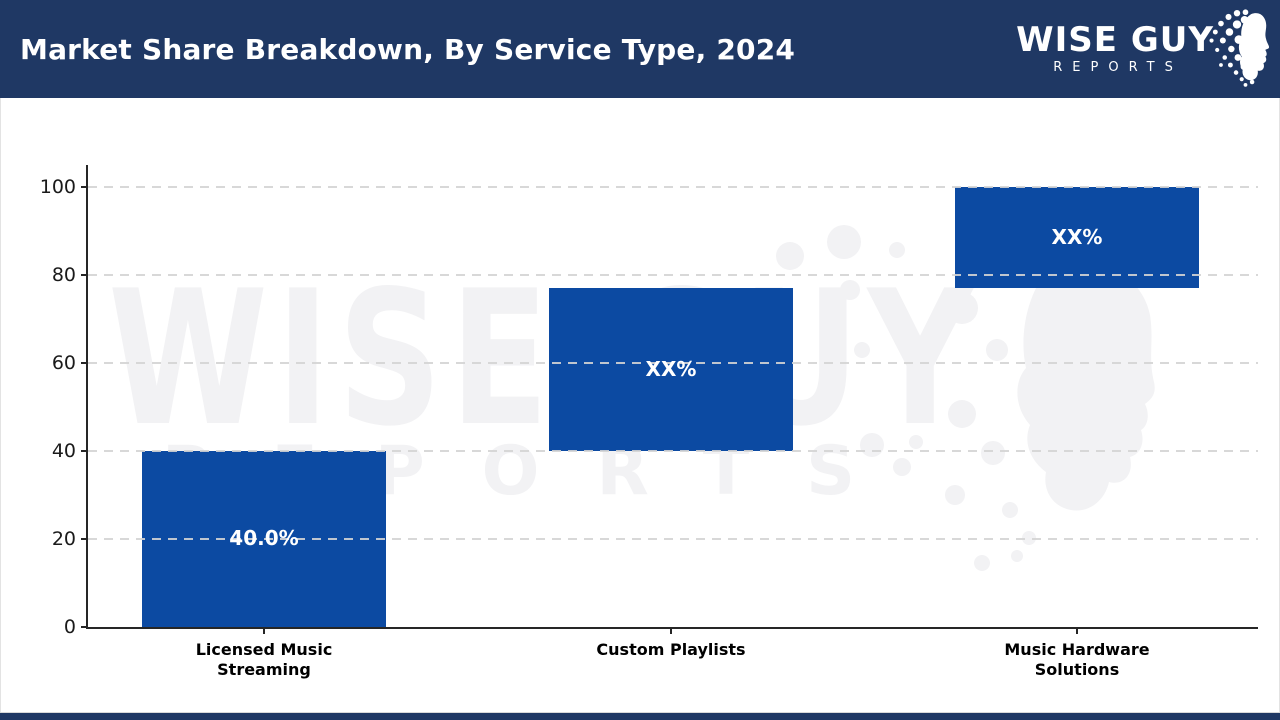 The image size is (1280, 720). What do you see at coordinates (57, 187) in the screenshot?
I see `y-tick-label: 100` at bounding box center [57, 187].